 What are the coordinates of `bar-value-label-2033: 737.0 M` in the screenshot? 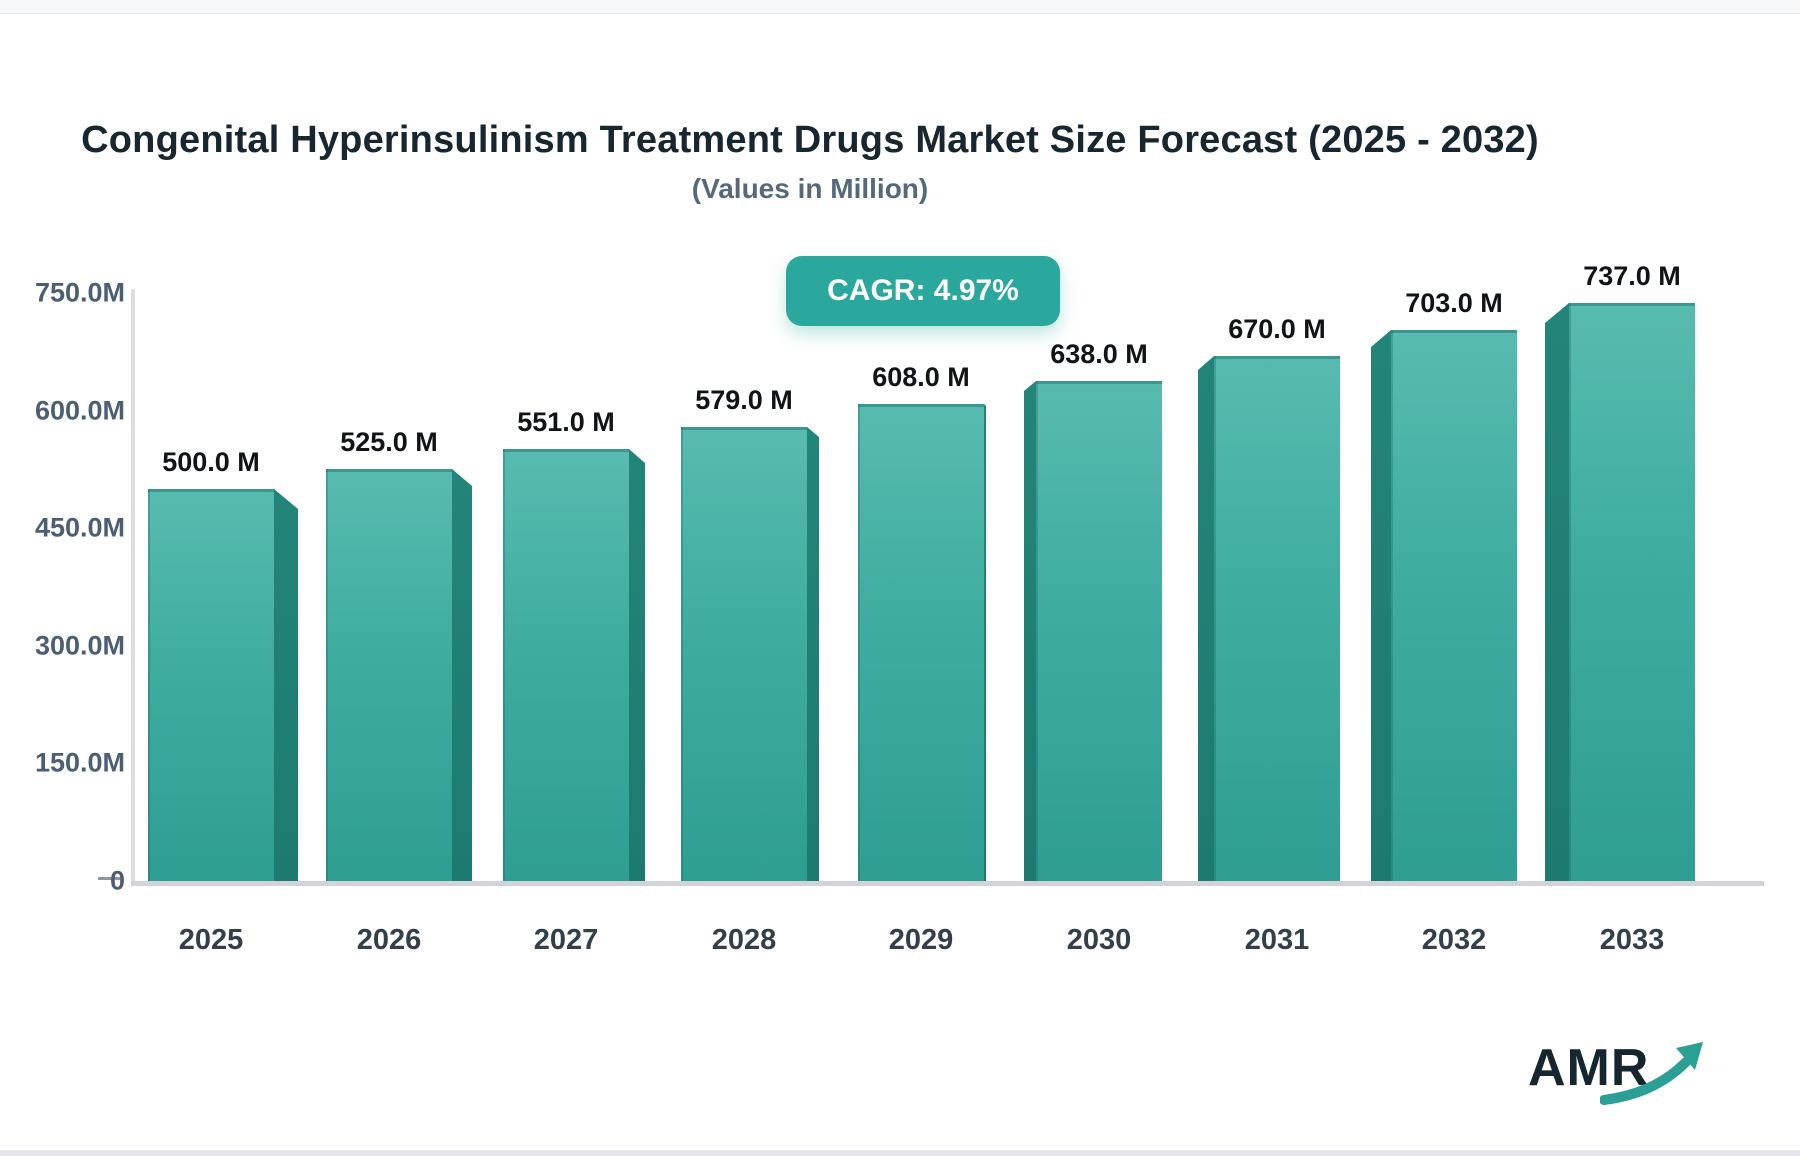 It's located at (1632, 276).